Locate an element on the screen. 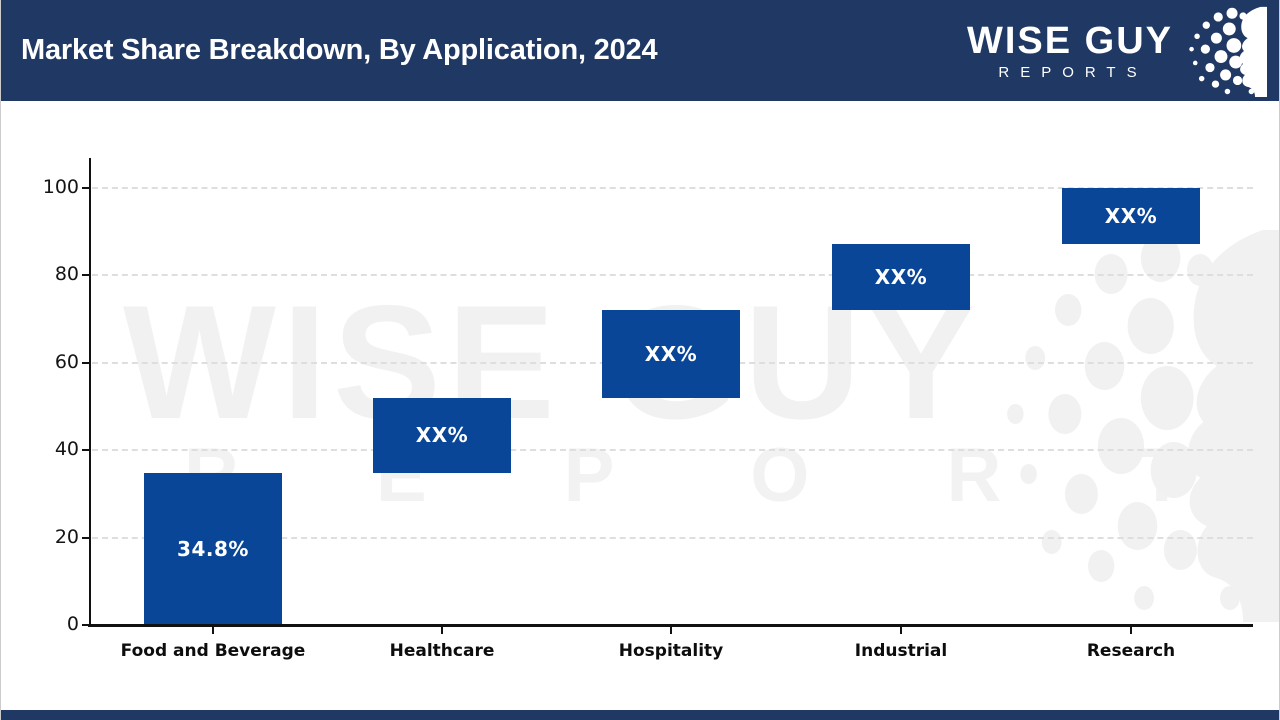 The width and height of the screenshot is (1280, 720). bar-healthcare: XX% is located at coordinates (442, 435).